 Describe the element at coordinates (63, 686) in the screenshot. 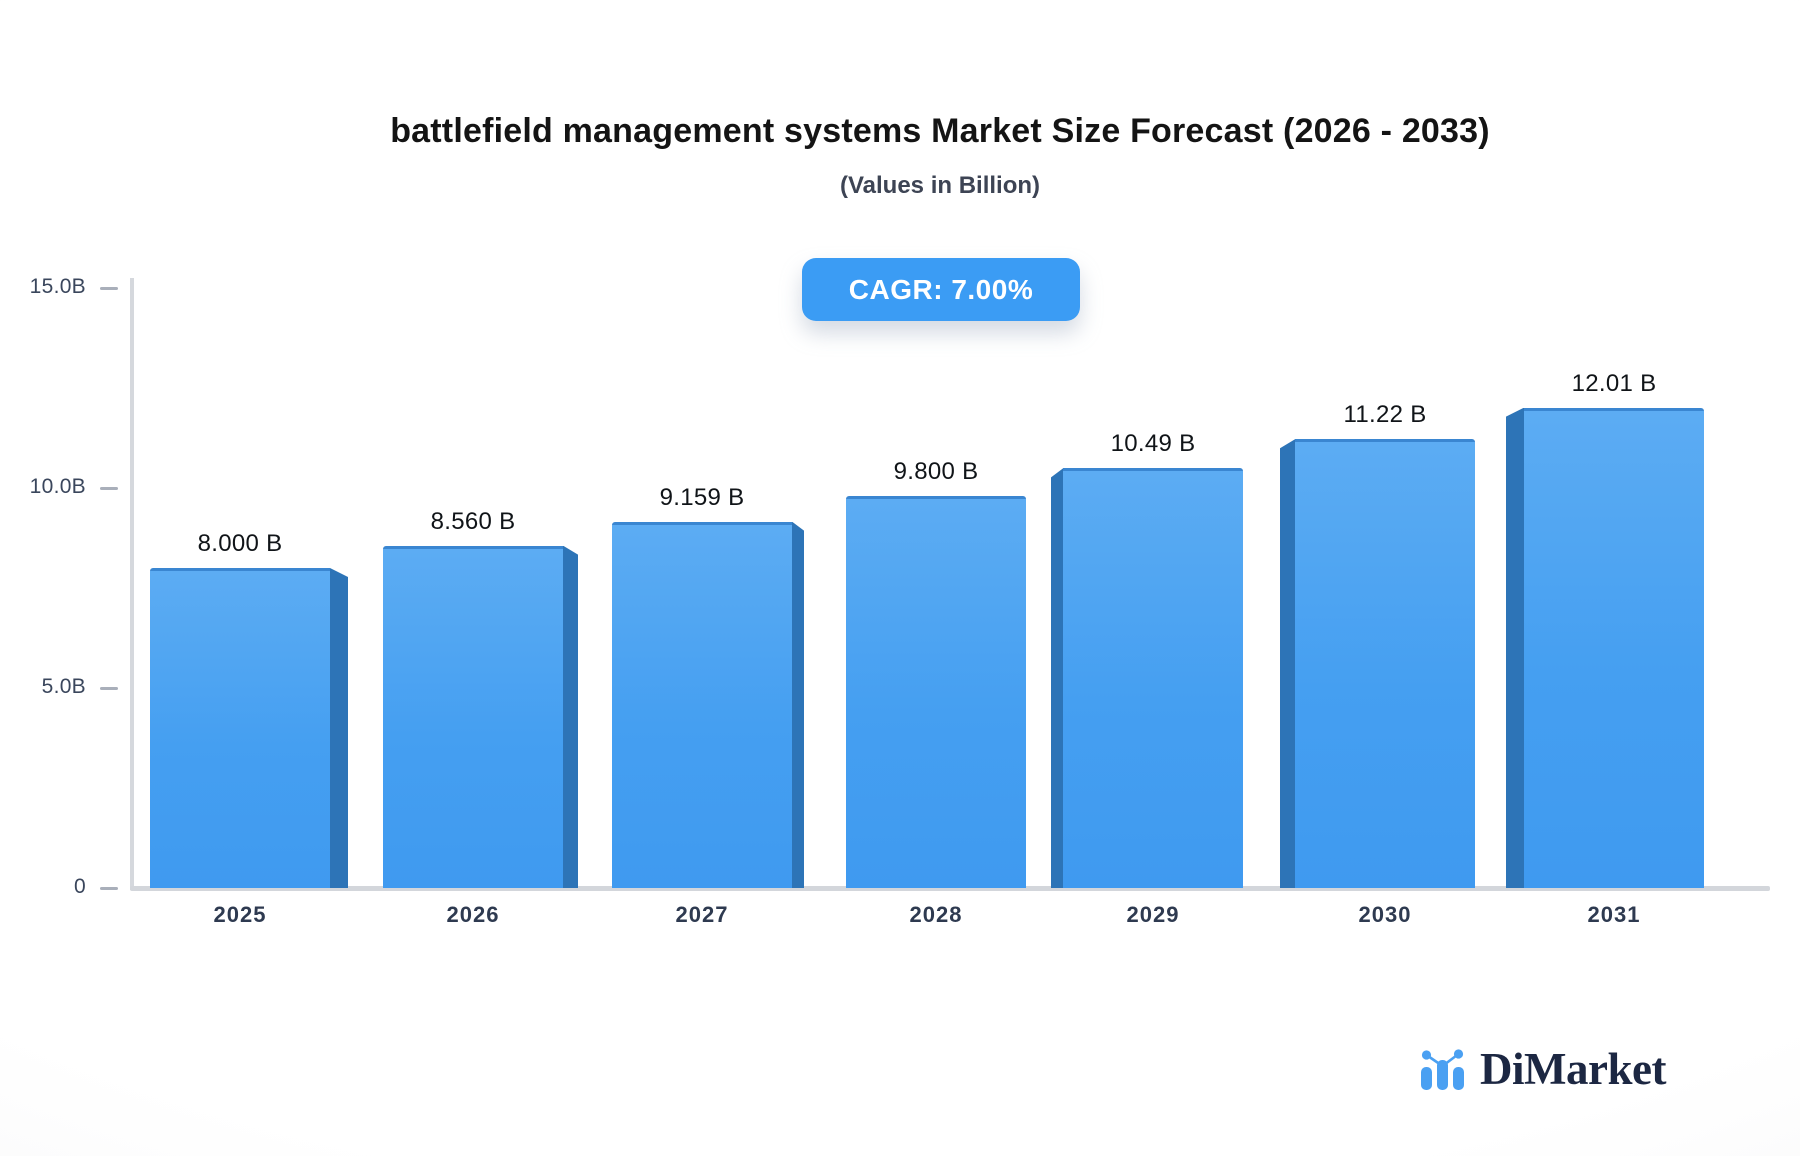

I see `y-axis-tick-label: 5.0B` at that location.